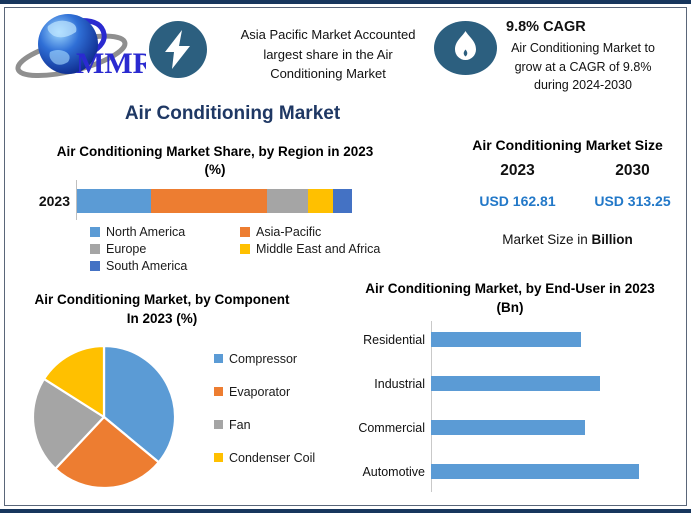  Describe the element at coordinates (320, 201) in the screenshot. I see `region-segment-middle-east-and-africa` at that location.